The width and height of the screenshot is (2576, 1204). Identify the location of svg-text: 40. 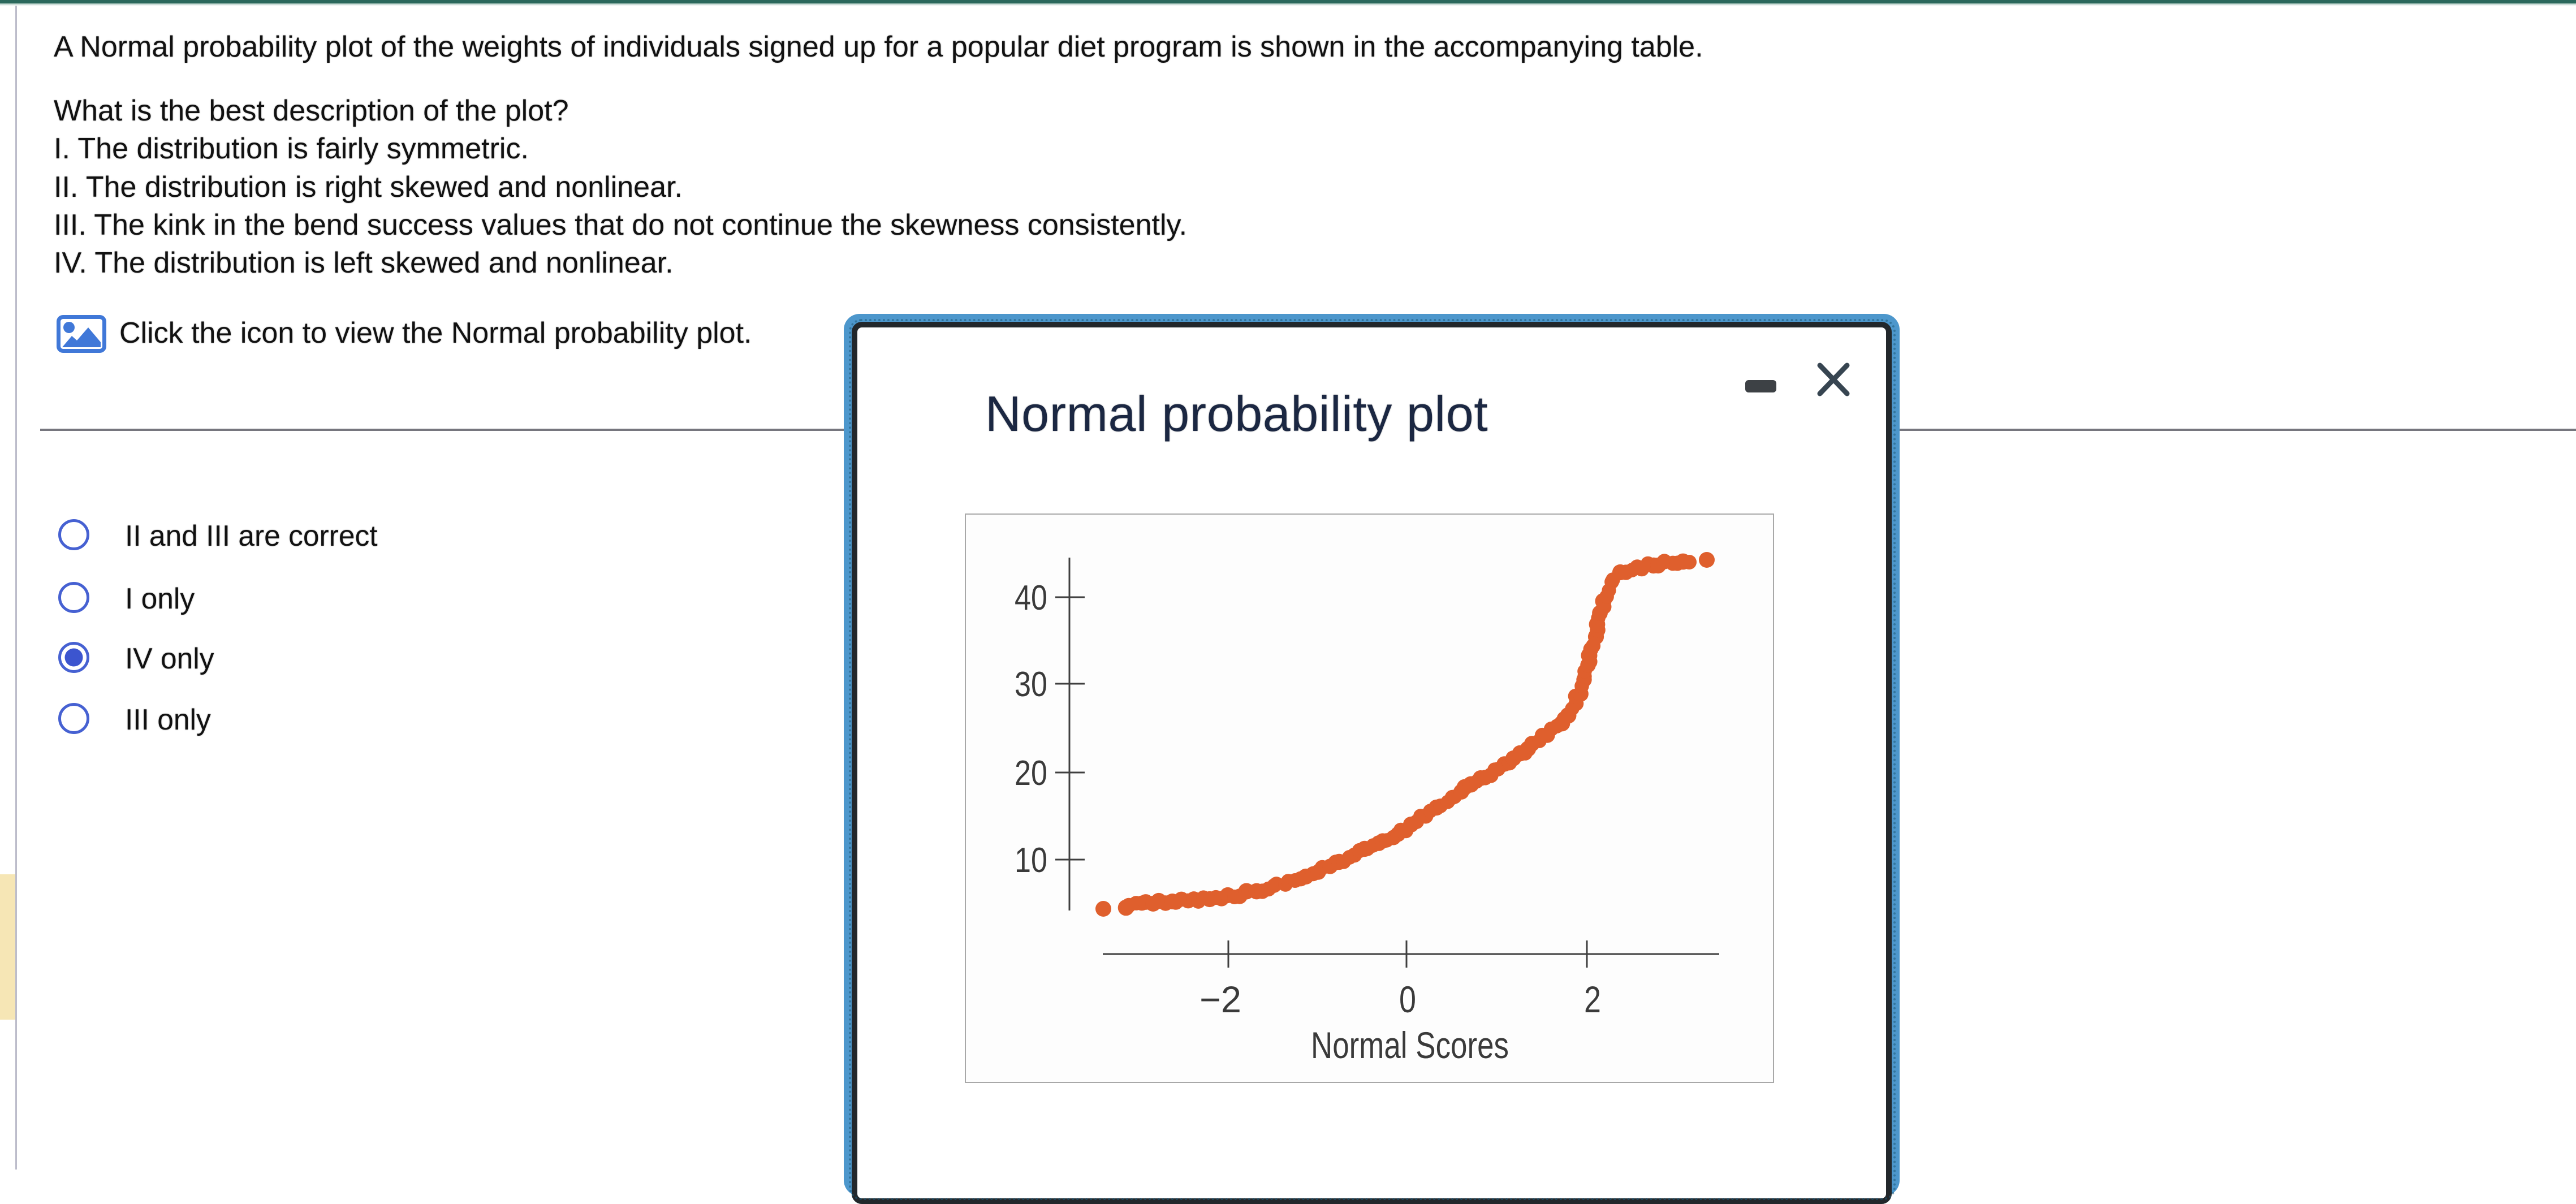
(1031, 598).